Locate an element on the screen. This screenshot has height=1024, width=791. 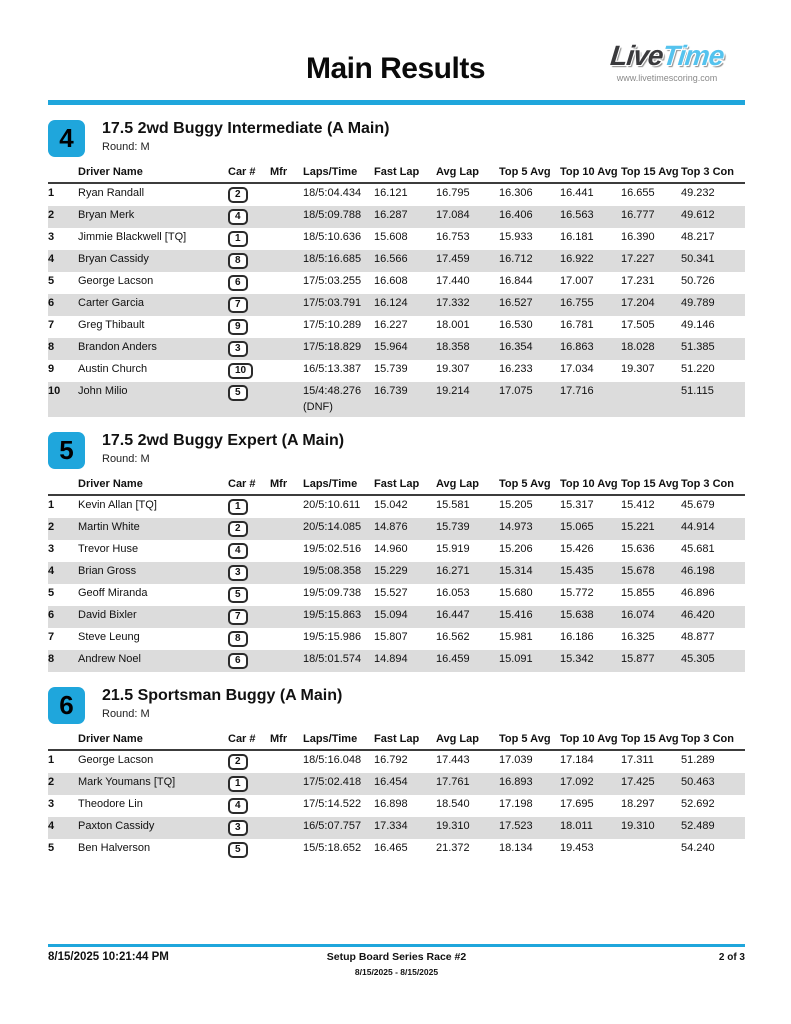
column-header: Top 10 Avg is located at coordinates (590, 740).